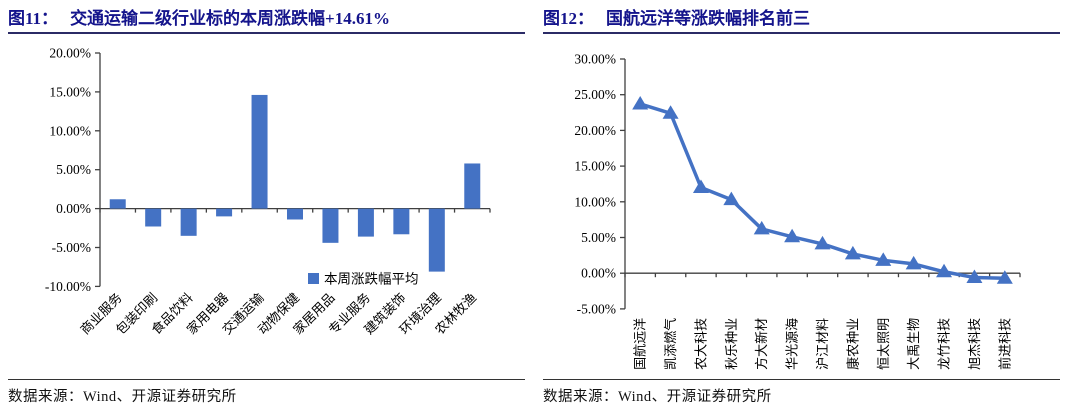 The width and height of the screenshot is (1065, 412). What do you see at coordinates (670, 112) in the screenshot?
I see `marker-凯添燃气` at bounding box center [670, 112].